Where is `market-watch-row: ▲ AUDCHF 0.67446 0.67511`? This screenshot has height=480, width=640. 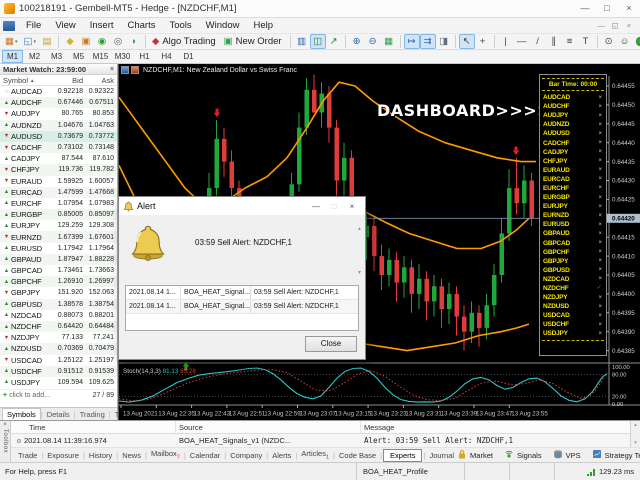 market-watch-row: ▲ AUDCHF 0.67446 0.67511 is located at coordinates (58, 103).